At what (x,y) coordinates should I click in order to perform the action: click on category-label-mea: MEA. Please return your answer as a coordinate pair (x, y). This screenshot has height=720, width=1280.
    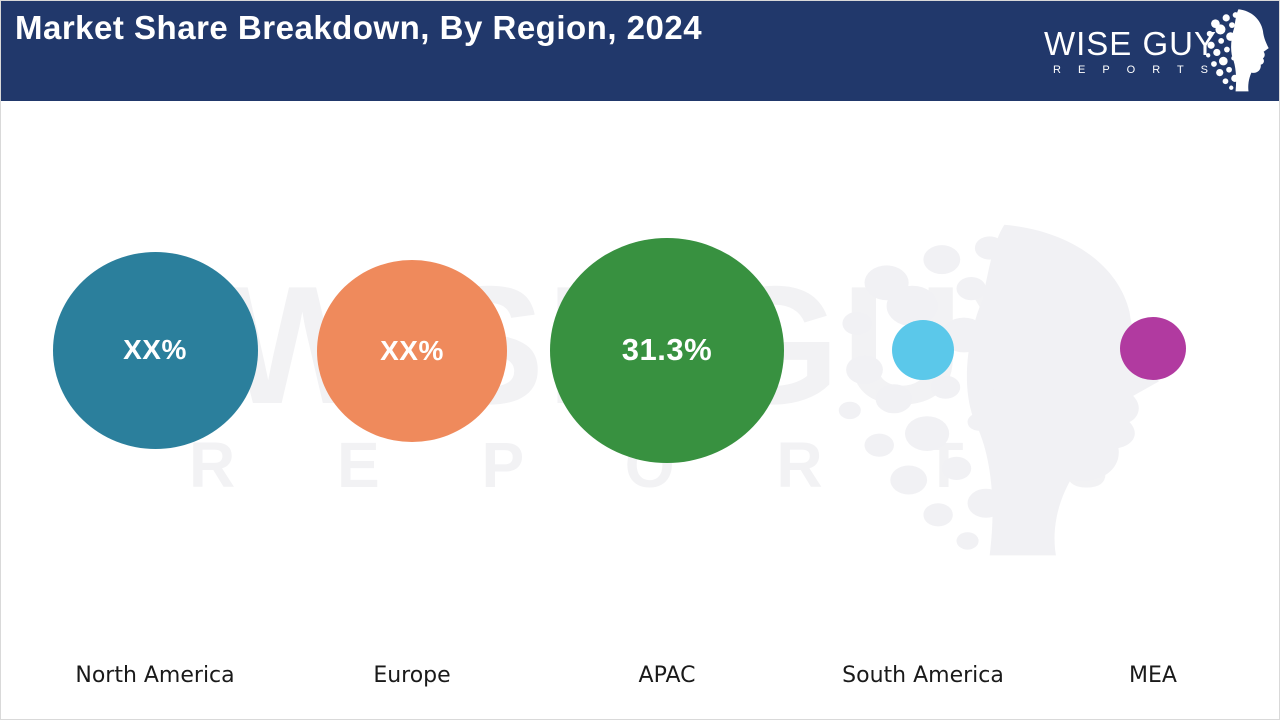
    Looking at the image, I should click on (1153, 675).